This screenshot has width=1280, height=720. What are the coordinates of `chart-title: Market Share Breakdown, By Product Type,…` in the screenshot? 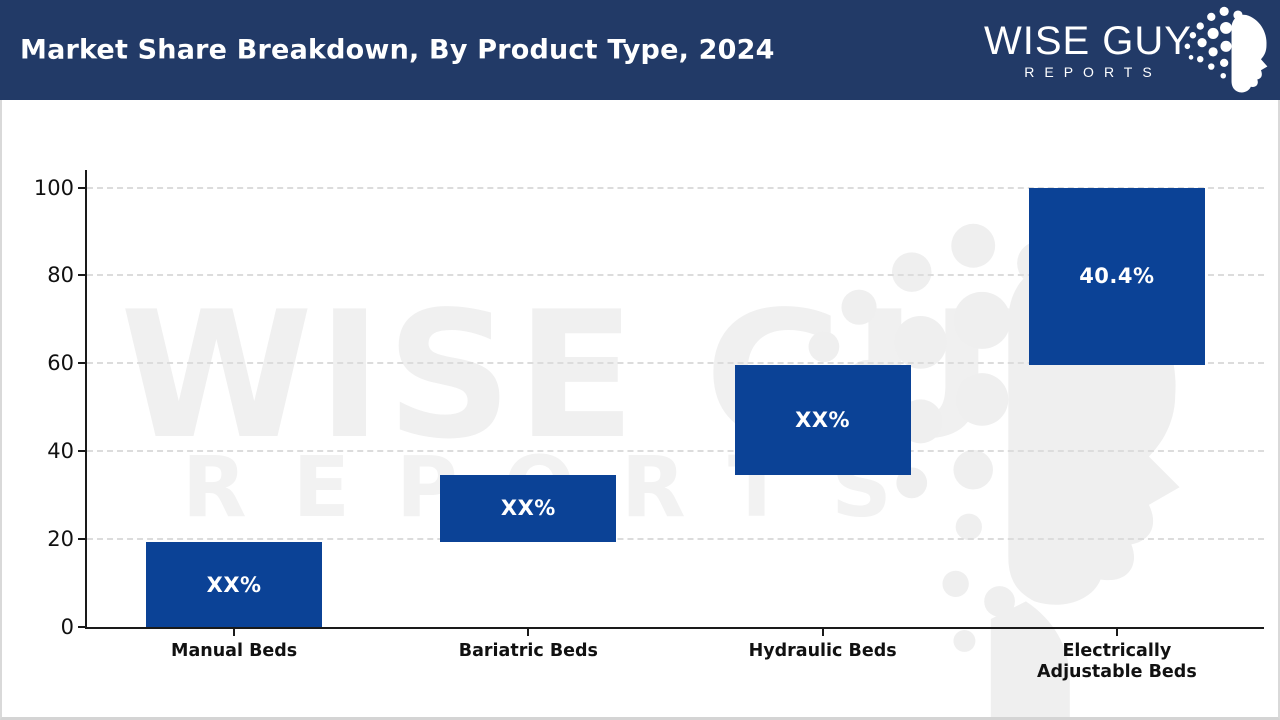 It's located at (397, 50).